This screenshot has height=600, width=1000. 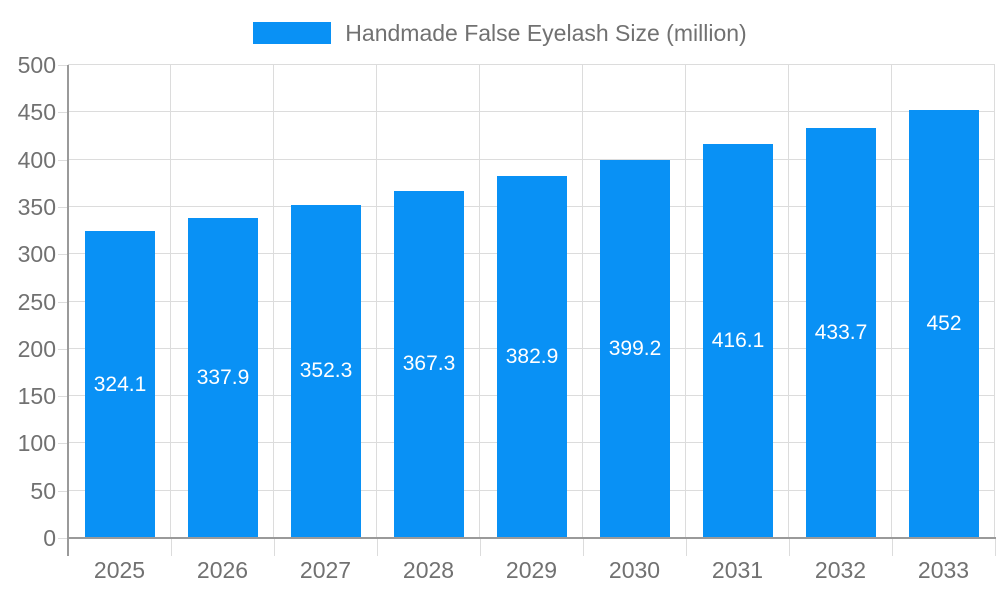 What do you see at coordinates (325, 570) in the screenshot?
I see `x-tick-label: 2027` at bounding box center [325, 570].